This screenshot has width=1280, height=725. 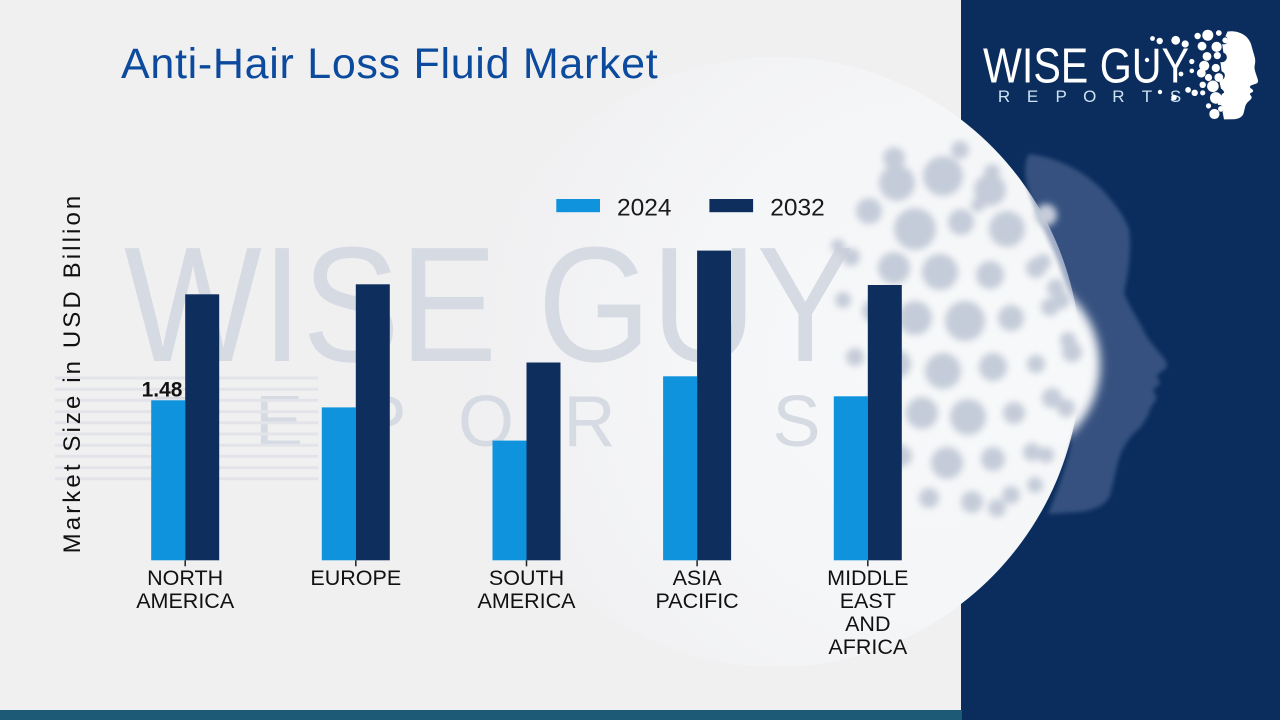 What do you see at coordinates (355, 578) in the screenshot?
I see `svg-text: EUROPE` at bounding box center [355, 578].